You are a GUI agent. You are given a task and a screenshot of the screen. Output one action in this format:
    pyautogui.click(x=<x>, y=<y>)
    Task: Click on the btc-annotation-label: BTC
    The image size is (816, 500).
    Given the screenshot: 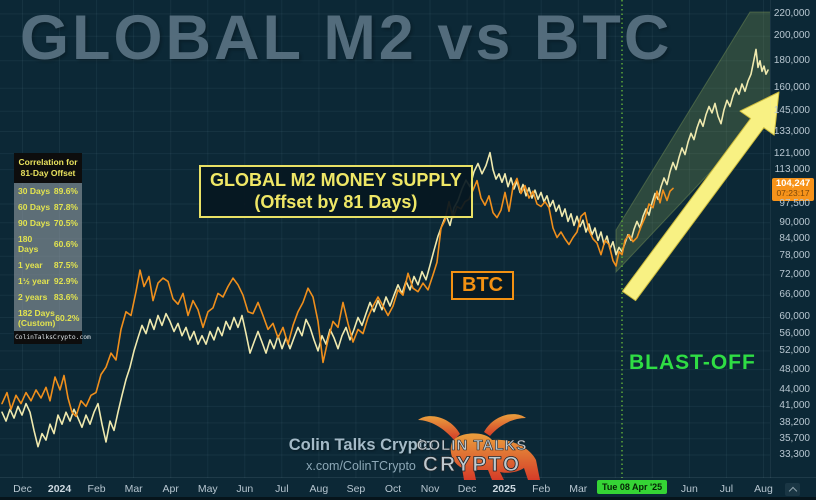 What is the action you would take?
    pyautogui.click(x=483, y=285)
    